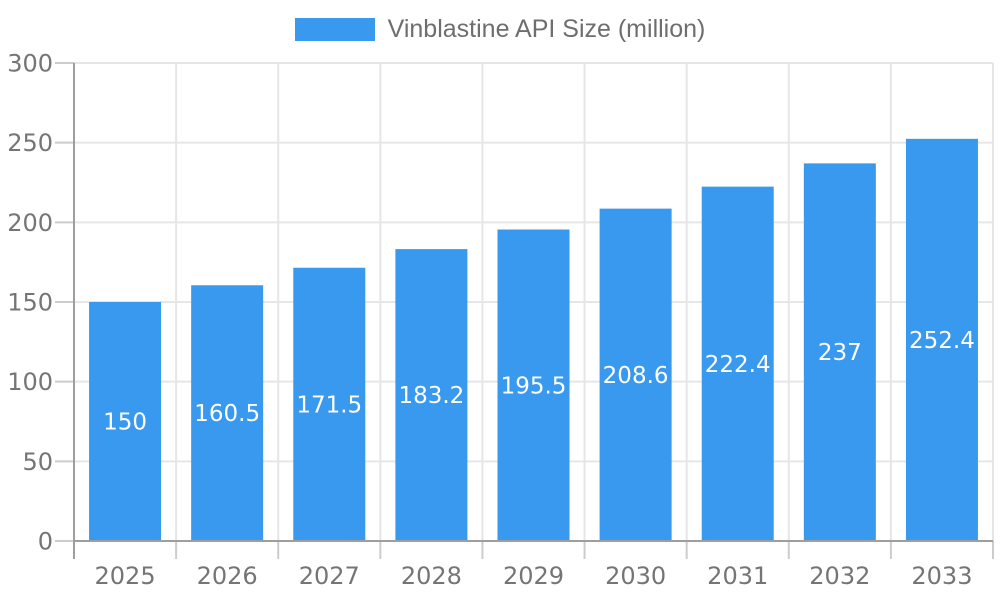  I want to click on bar-2029, so click(533, 385).